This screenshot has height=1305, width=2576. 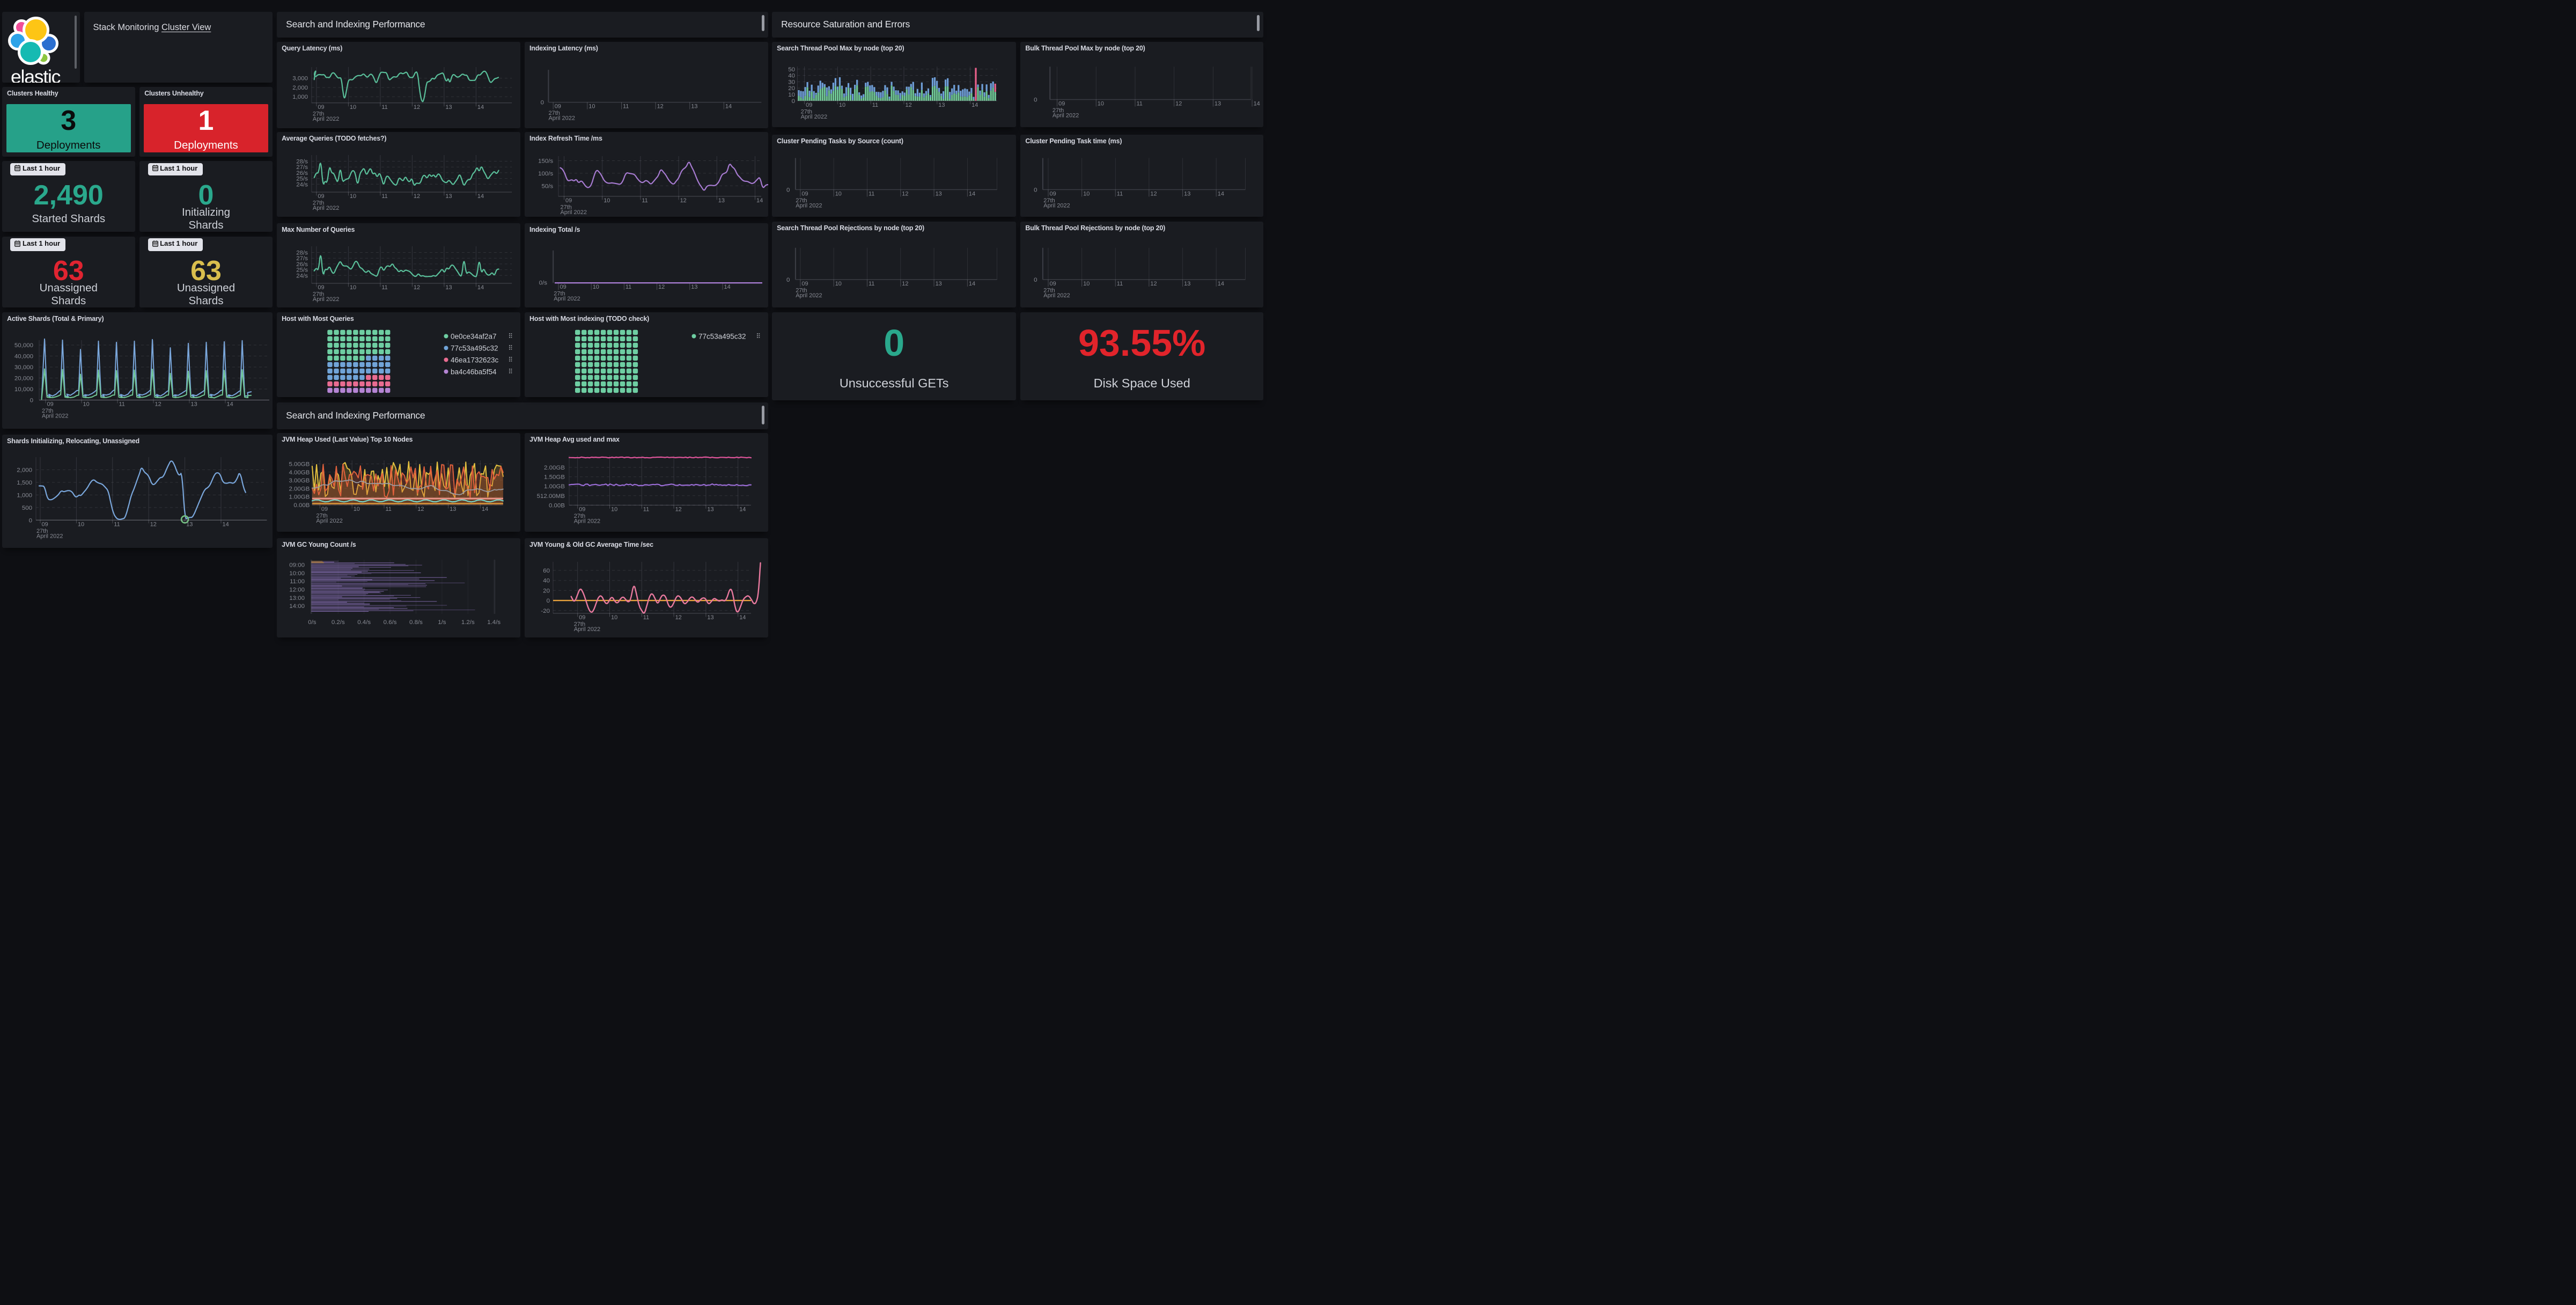 I want to click on svg-text: 28/s, so click(x=302, y=253).